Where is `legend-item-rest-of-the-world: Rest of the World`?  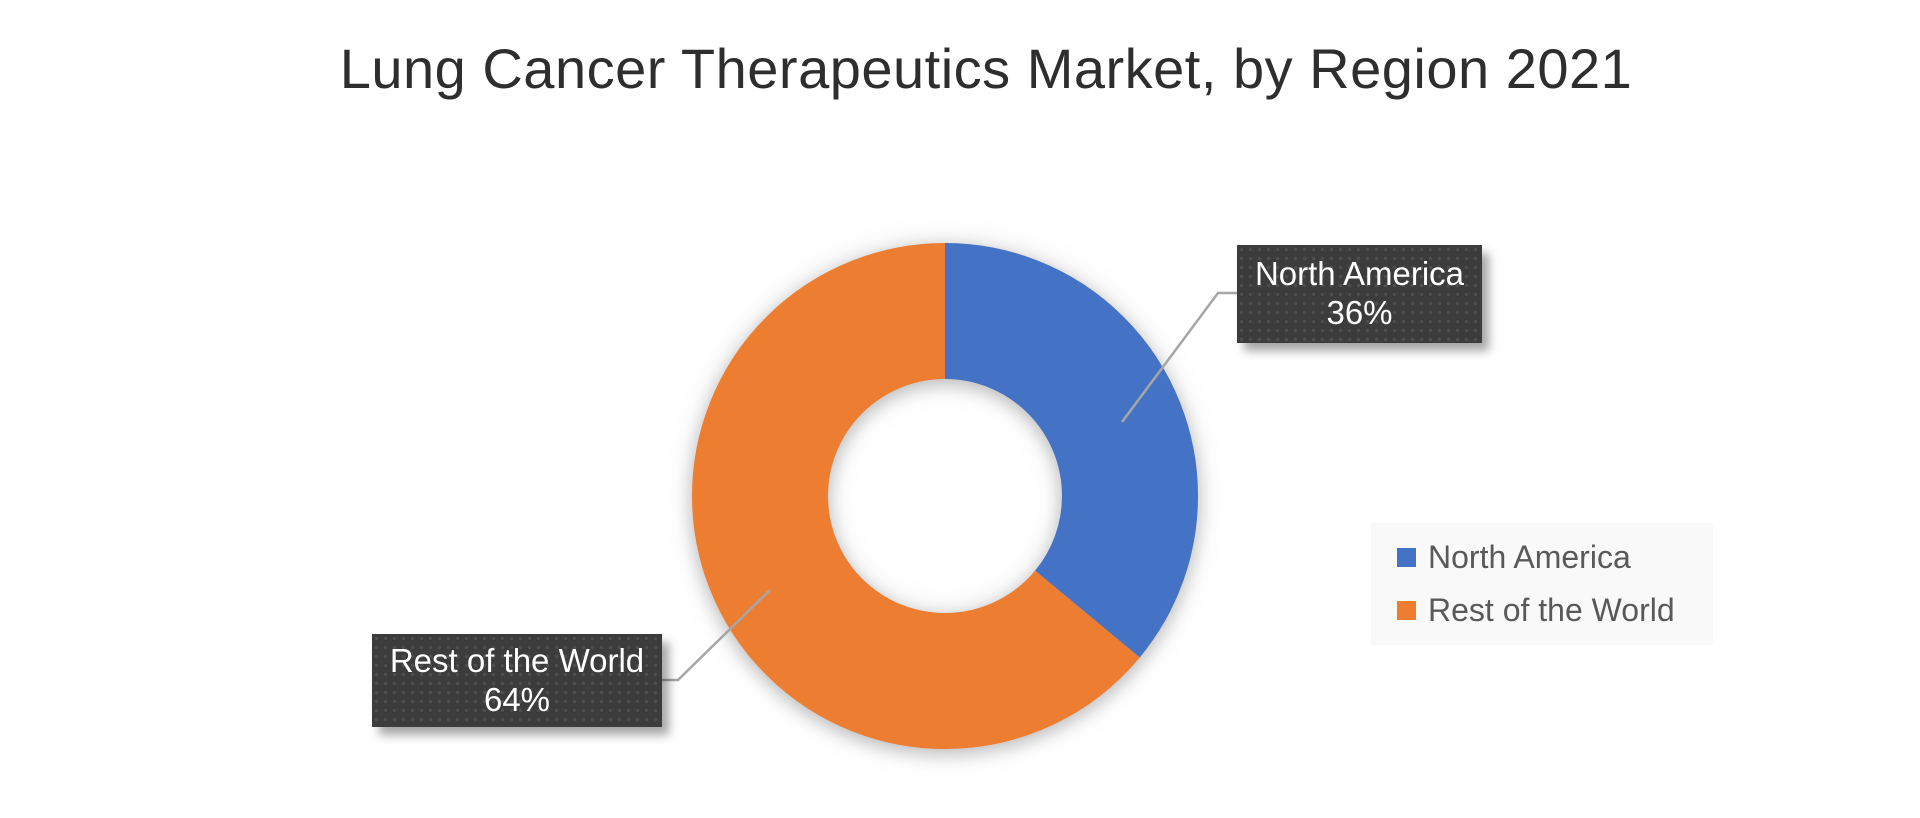 legend-item-rest-of-the-world: Rest of the World is located at coordinates (1555, 610).